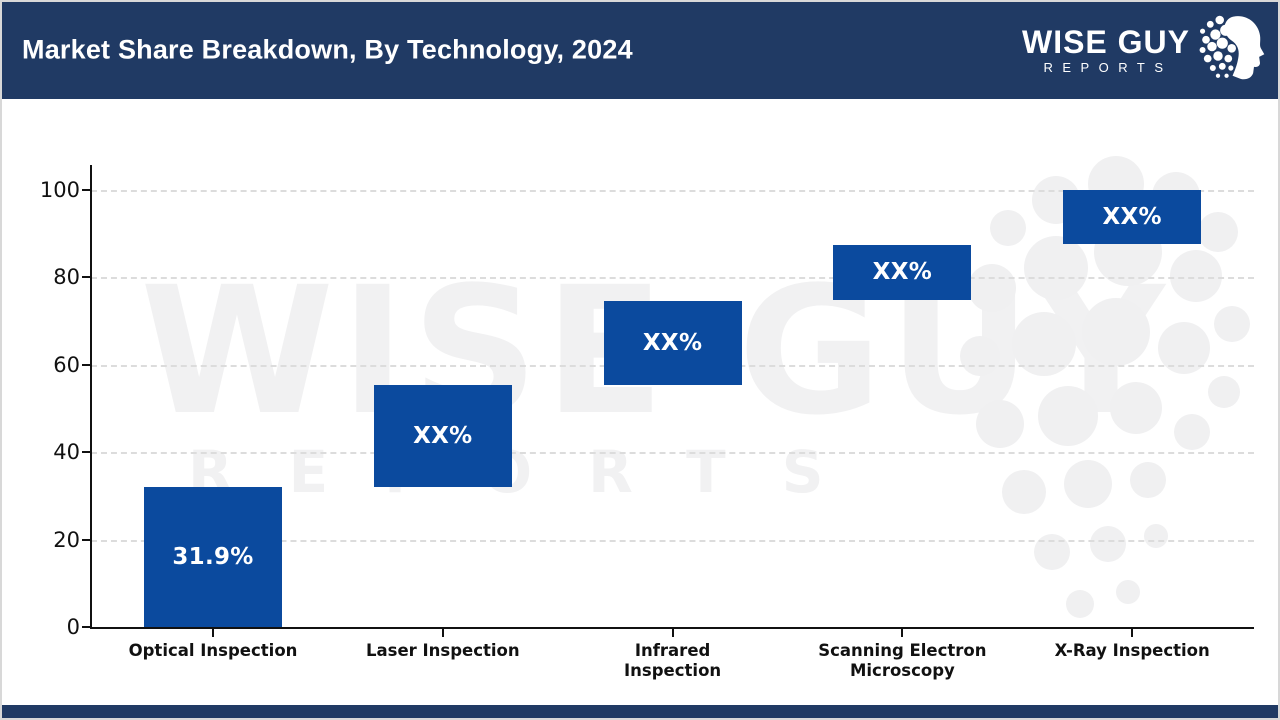  Describe the element at coordinates (1132, 650) in the screenshot. I see `category-label: X-Ray Inspection` at that location.